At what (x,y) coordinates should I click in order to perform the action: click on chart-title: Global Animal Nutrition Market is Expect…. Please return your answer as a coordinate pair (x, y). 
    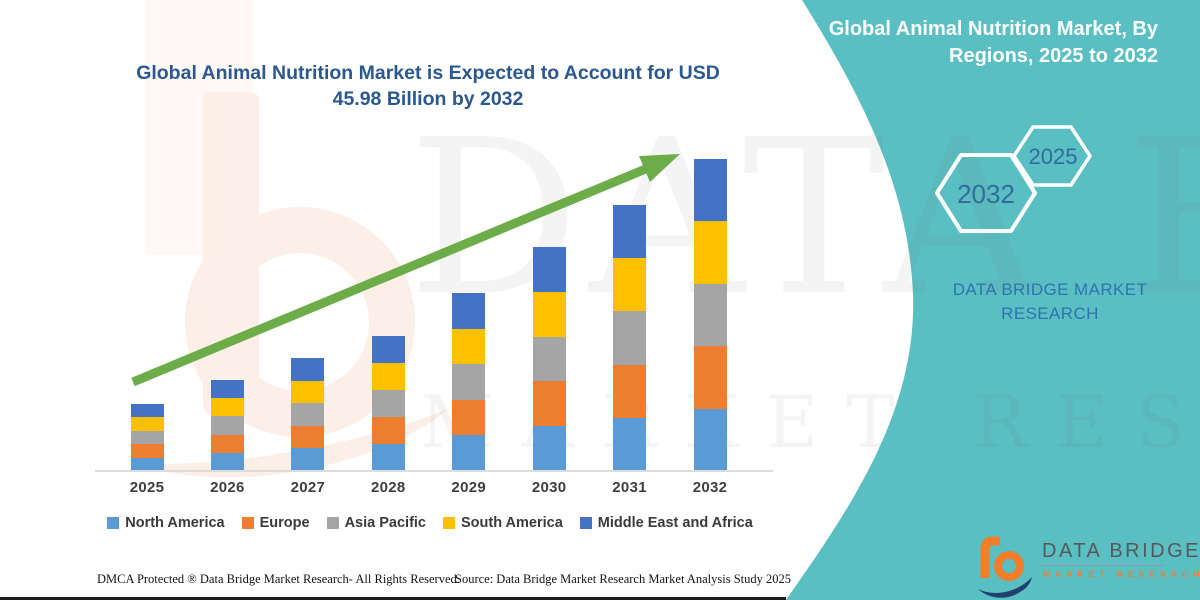
    Looking at the image, I should click on (428, 86).